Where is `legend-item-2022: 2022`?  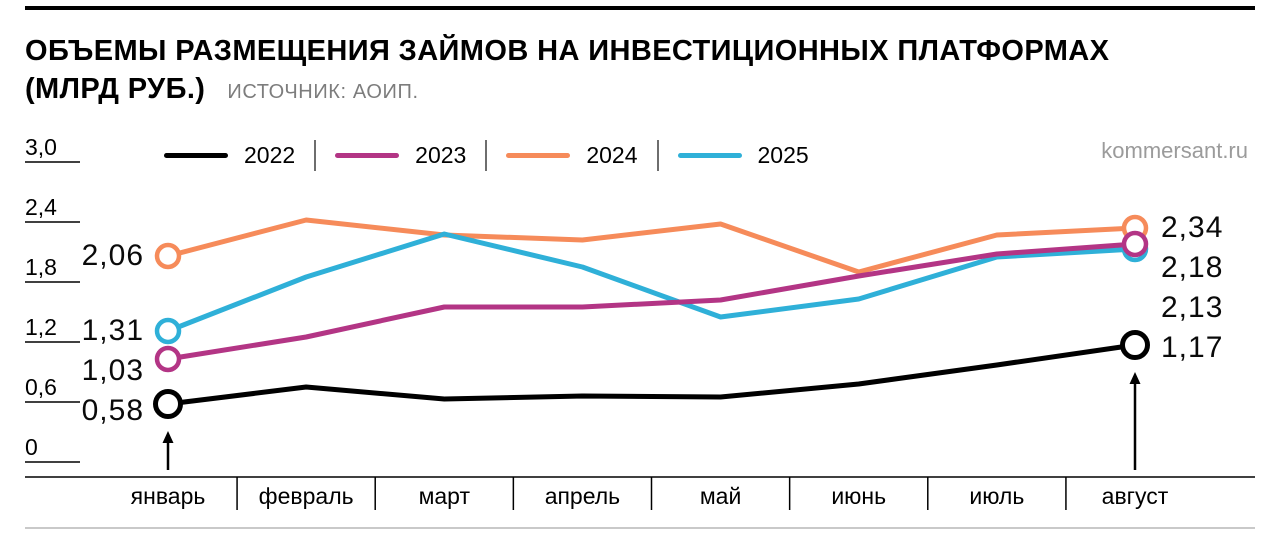
legend-item-2022: 2022 is located at coordinates (229, 155).